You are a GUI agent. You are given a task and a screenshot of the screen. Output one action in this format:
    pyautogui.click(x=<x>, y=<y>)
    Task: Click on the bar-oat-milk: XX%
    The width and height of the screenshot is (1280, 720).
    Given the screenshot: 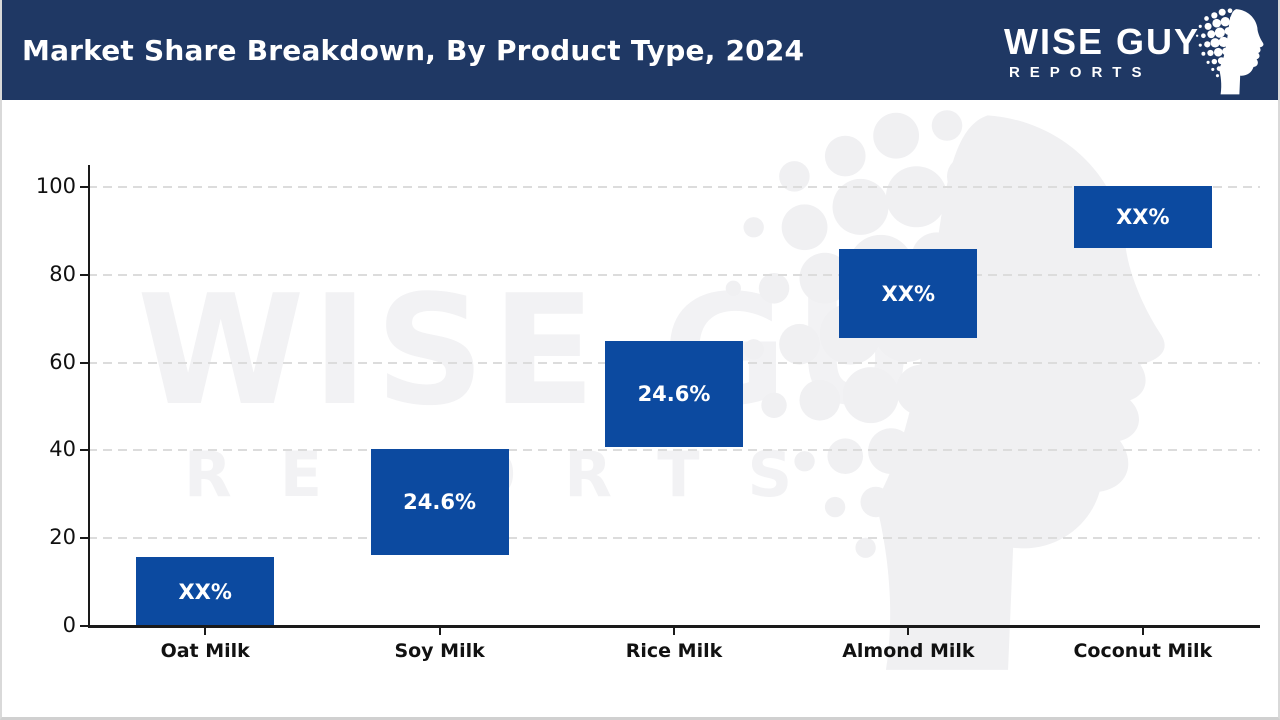 What is the action you would take?
    pyautogui.click(x=205, y=591)
    